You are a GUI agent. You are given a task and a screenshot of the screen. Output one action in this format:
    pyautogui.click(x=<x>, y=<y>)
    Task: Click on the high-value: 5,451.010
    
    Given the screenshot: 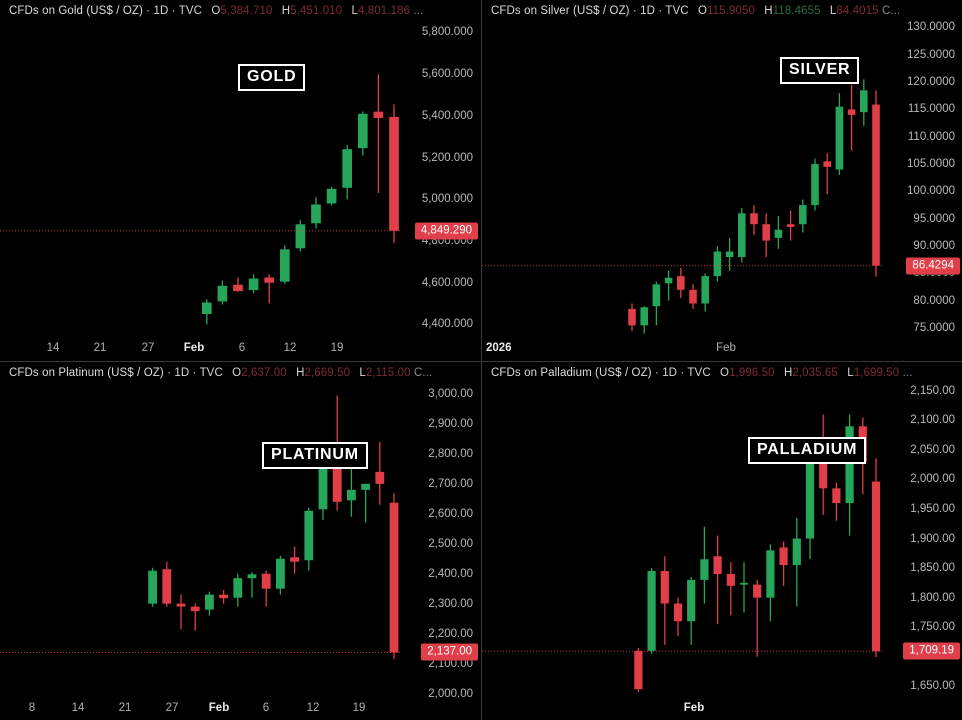 What is the action you would take?
    pyautogui.click(x=316, y=11)
    